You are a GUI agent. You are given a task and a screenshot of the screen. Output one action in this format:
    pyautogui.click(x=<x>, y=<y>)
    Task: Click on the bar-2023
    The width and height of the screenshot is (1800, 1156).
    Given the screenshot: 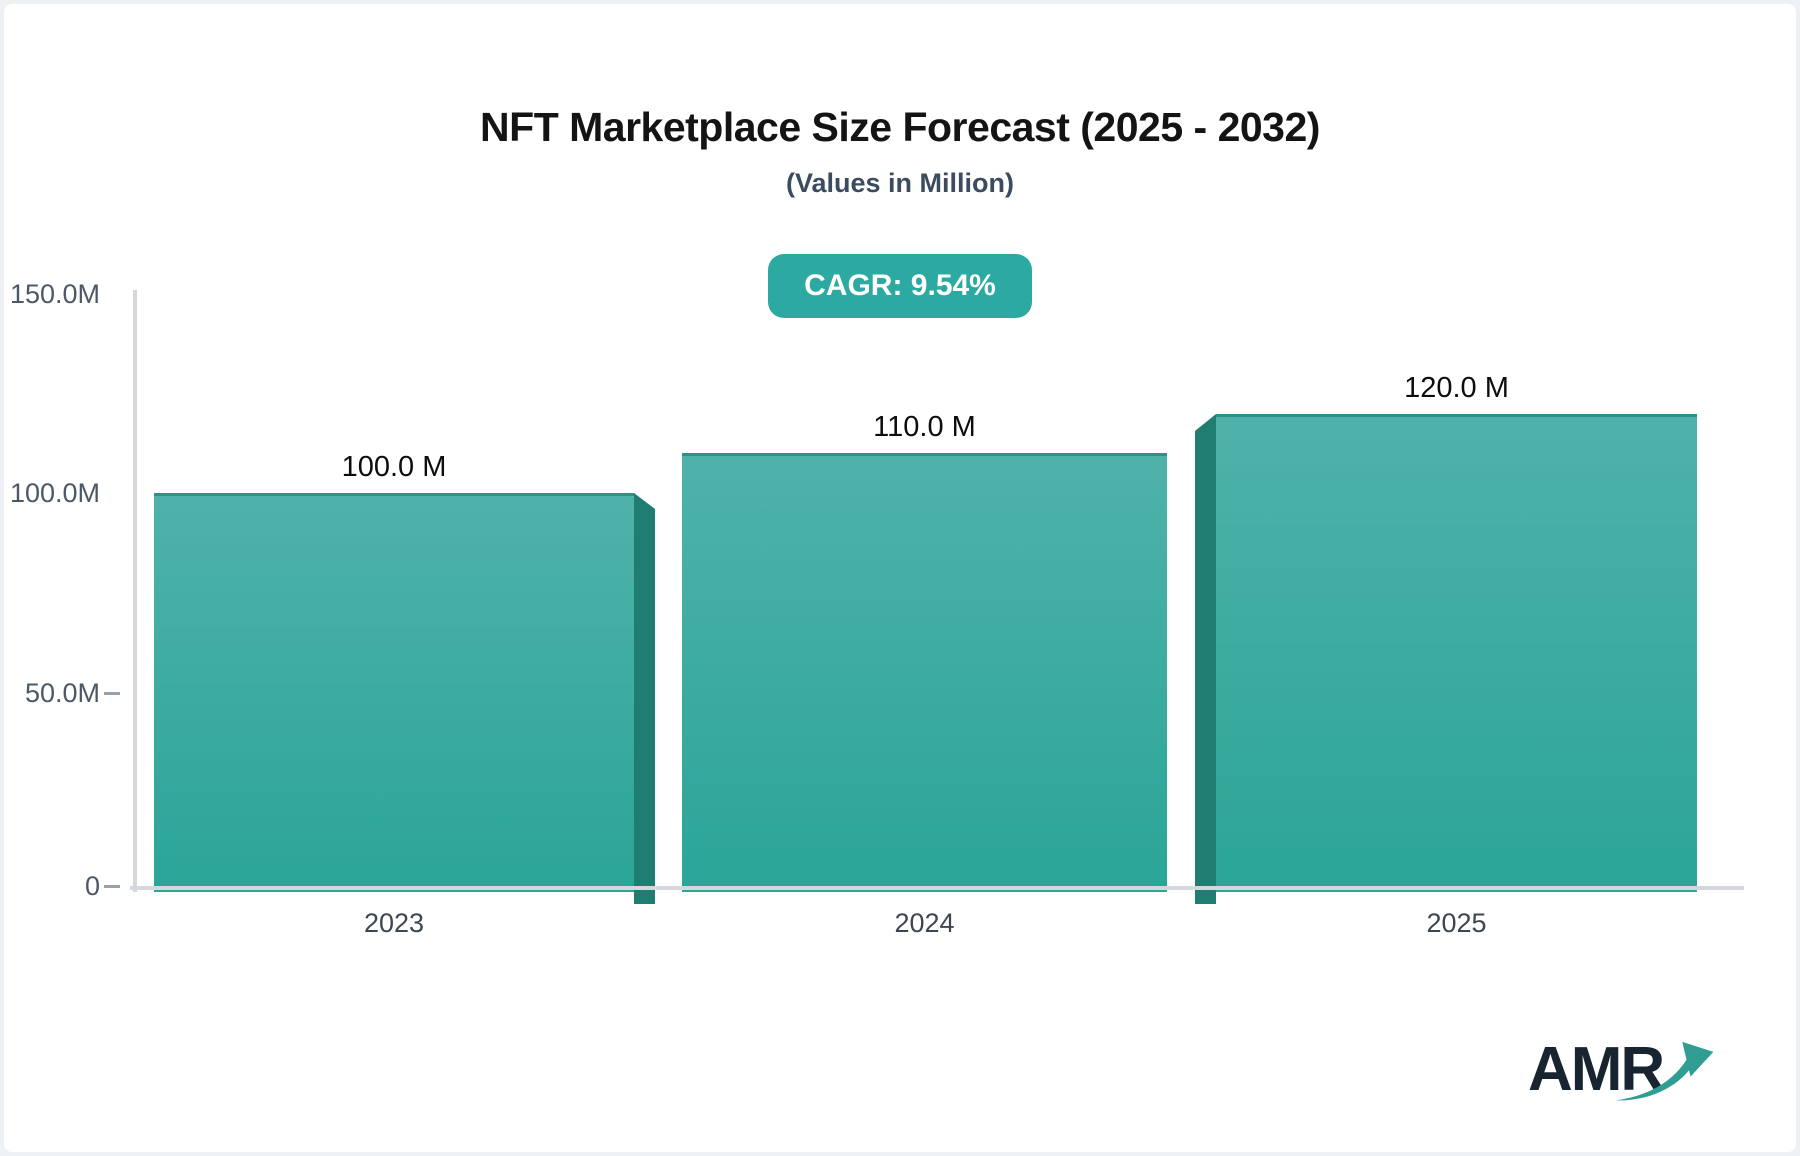 What is the action you would take?
    pyautogui.click(x=394, y=692)
    